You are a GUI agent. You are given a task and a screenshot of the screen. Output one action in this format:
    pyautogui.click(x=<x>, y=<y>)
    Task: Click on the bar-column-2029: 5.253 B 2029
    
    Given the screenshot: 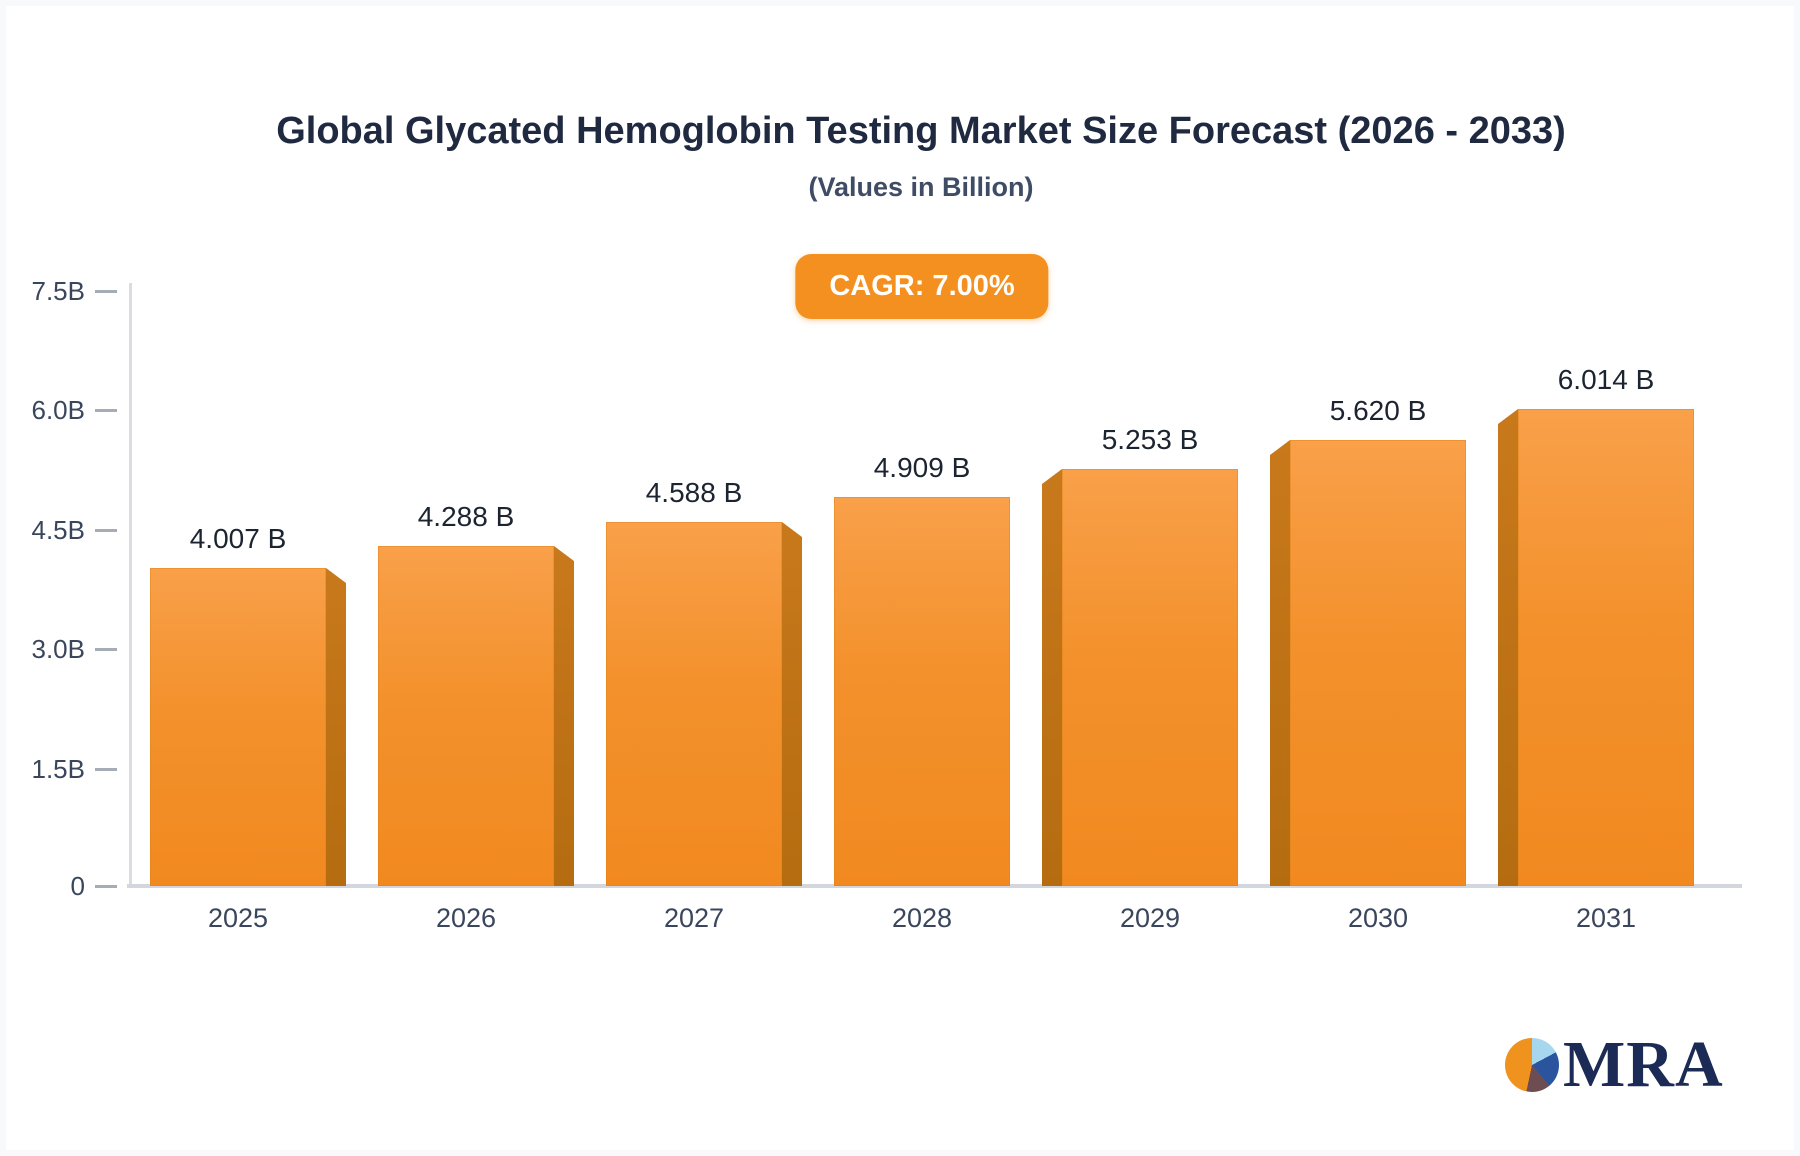 What is the action you would take?
    pyautogui.click(x=1140, y=678)
    